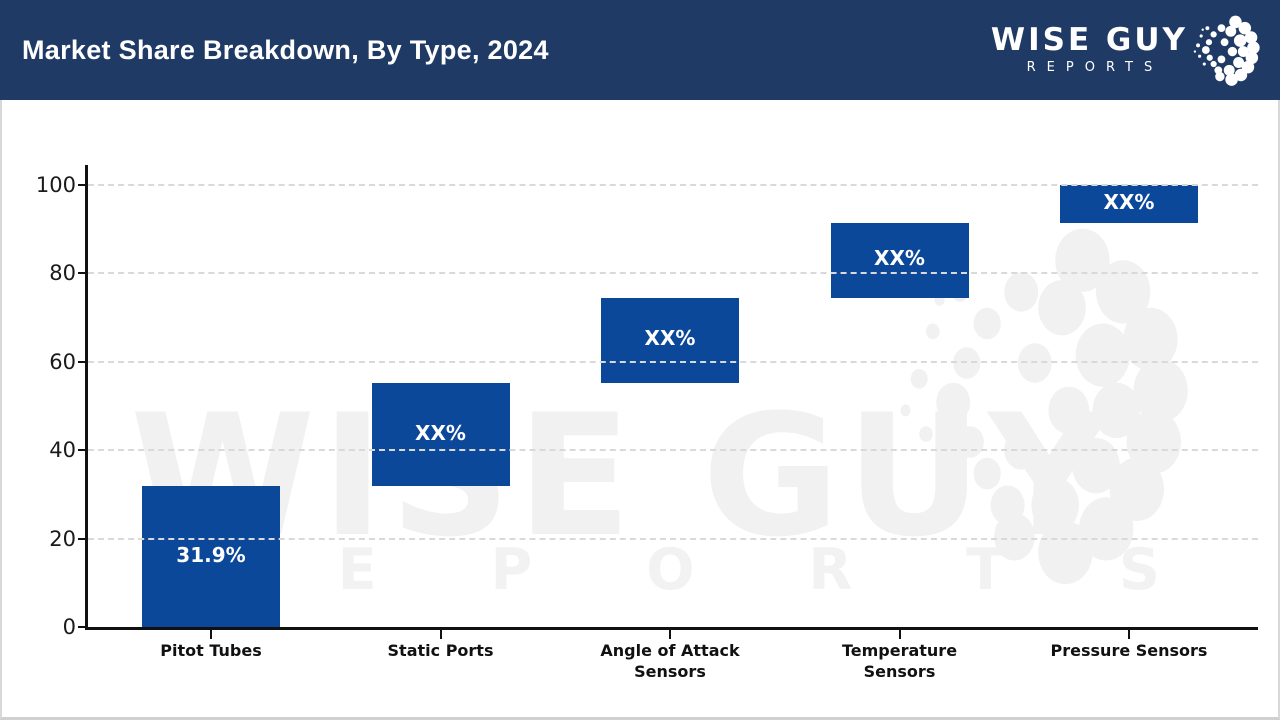 This screenshot has height=720, width=1280. What do you see at coordinates (55, 185) in the screenshot?
I see `y-tick-label: 100` at bounding box center [55, 185].